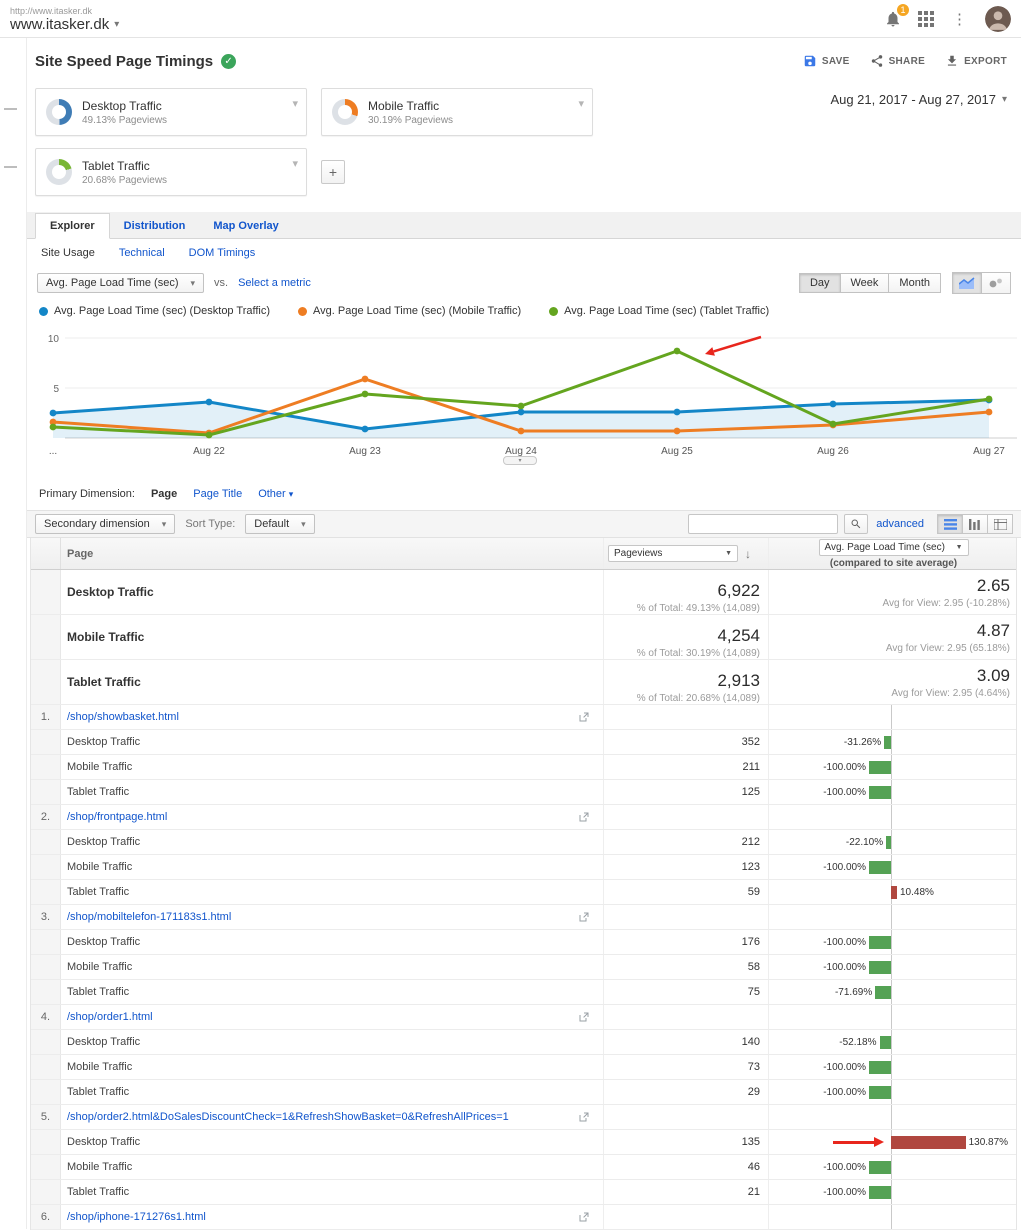 This screenshot has width=1021, height=1230. What do you see at coordinates (673, 553) in the screenshot?
I see `pageviews-column-selector: Pageviews ▼` at bounding box center [673, 553].